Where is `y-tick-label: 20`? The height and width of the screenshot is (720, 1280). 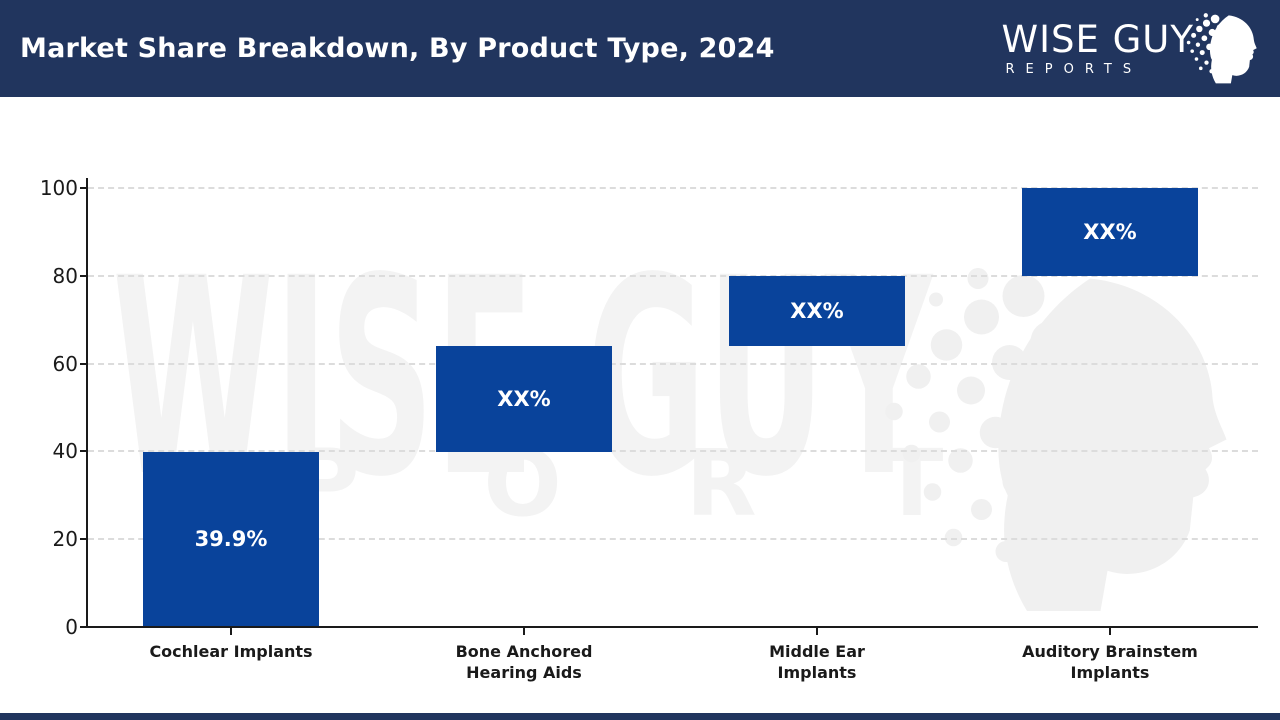
y-tick-label: 20 is located at coordinates (65, 539).